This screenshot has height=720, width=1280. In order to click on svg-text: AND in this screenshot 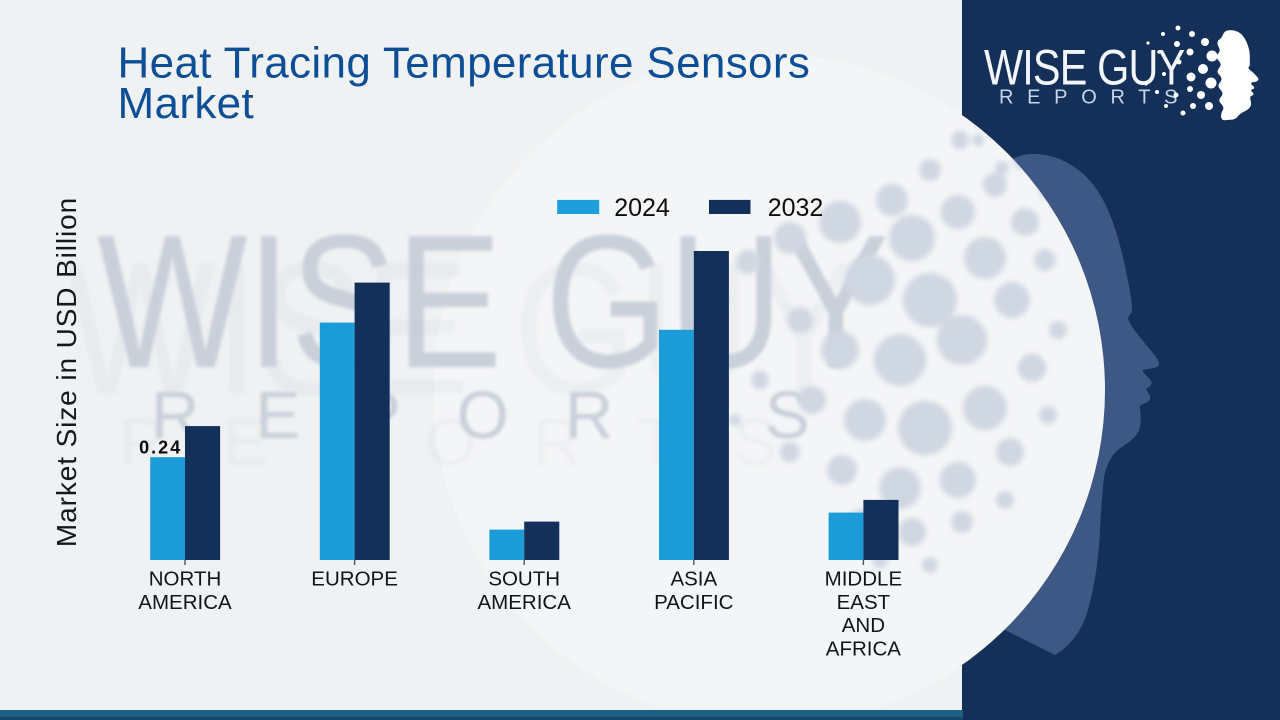, I will do `click(863, 625)`.